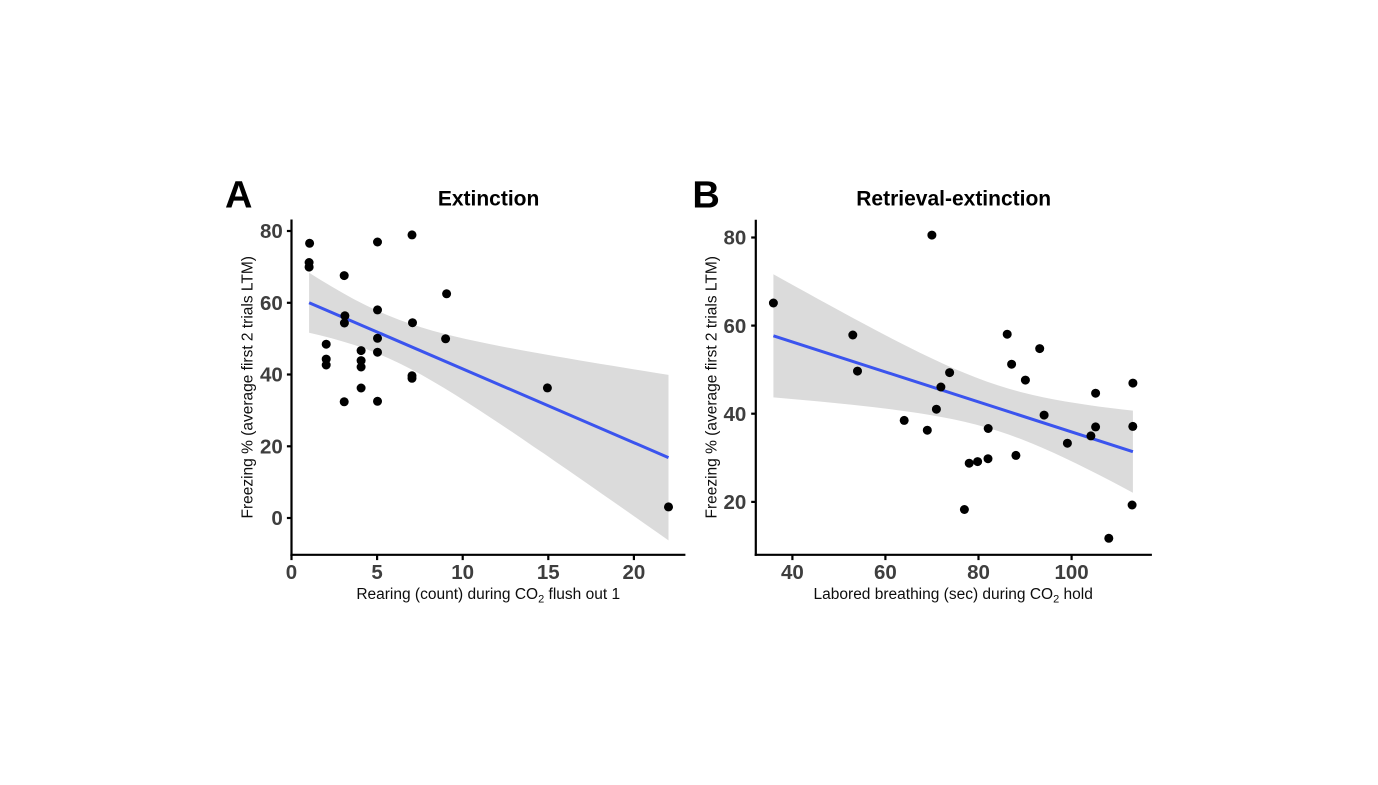 This screenshot has width=1378, height=785. Describe the element at coordinates (238, 196) in the screenshot. I see `svg-text: A` at that location.